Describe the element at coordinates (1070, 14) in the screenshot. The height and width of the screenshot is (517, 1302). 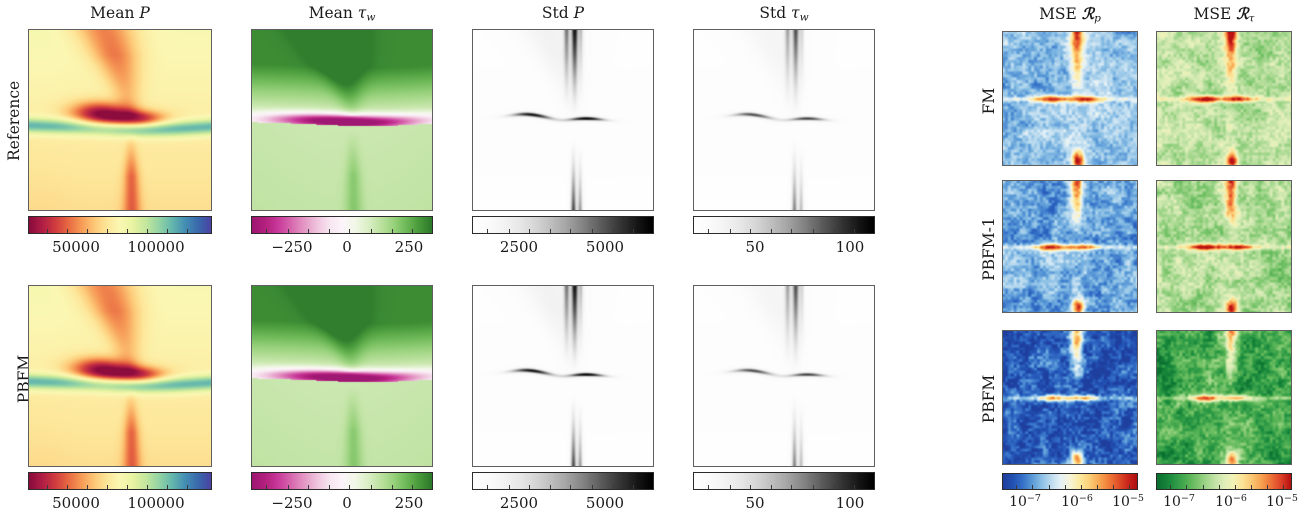
I see `panel-title-mse-rp: MSE ℛp` at that location.